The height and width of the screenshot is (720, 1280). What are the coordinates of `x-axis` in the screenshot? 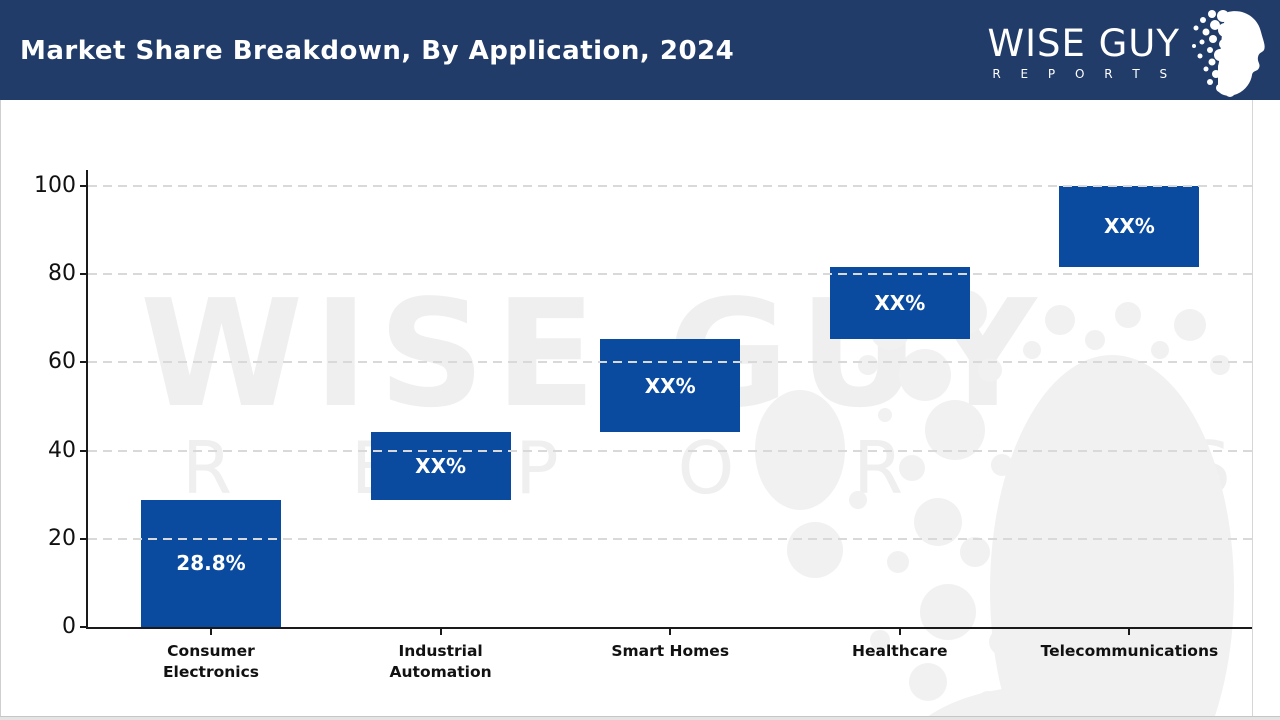 It's located at (669, 628).